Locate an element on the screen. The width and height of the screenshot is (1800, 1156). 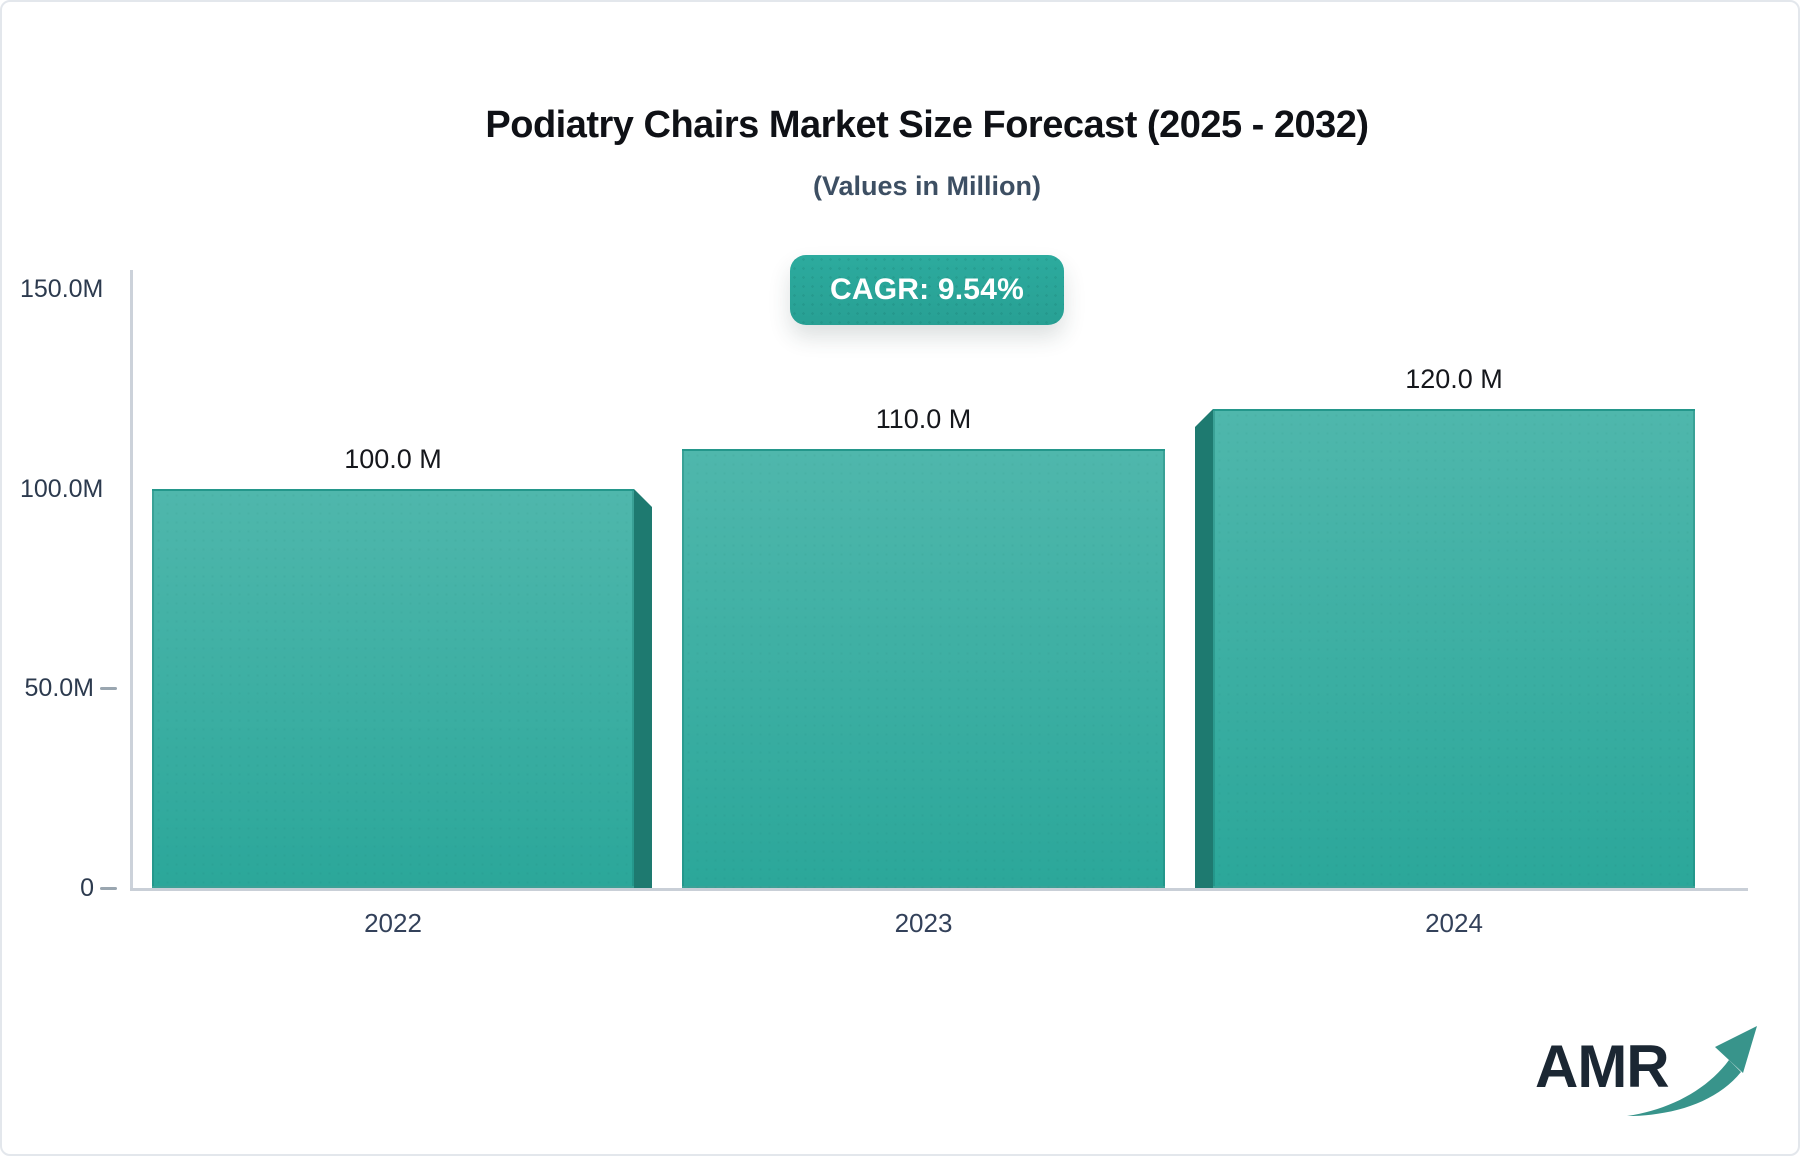
y-axis-tick-label: 50.0M is located at coordinates (59, 688).